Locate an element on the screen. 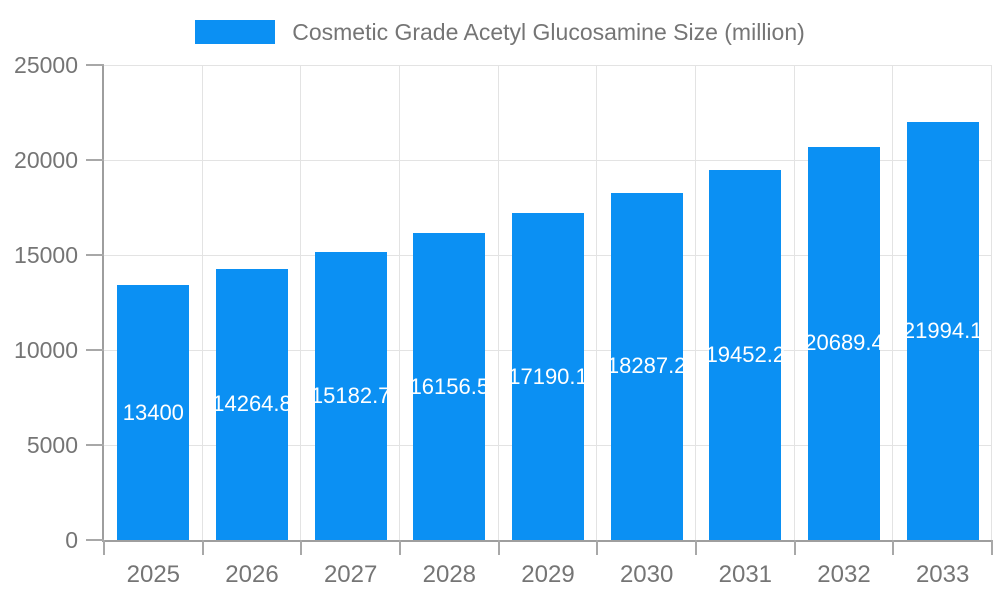 The height and width of the screenshot is (600, 1000). bar: 20689.4 is located at coordinates (844, 343).